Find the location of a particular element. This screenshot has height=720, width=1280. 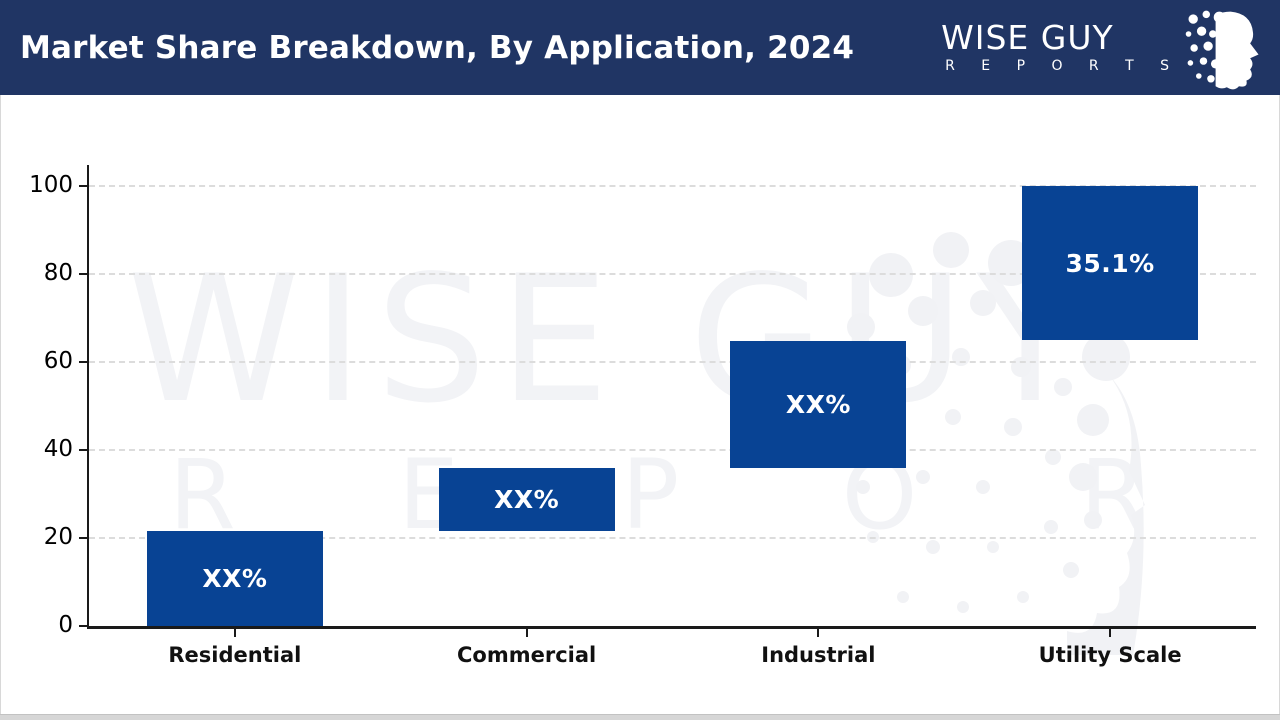

y-tick-label: 20 is located at coordinates (58, 537).